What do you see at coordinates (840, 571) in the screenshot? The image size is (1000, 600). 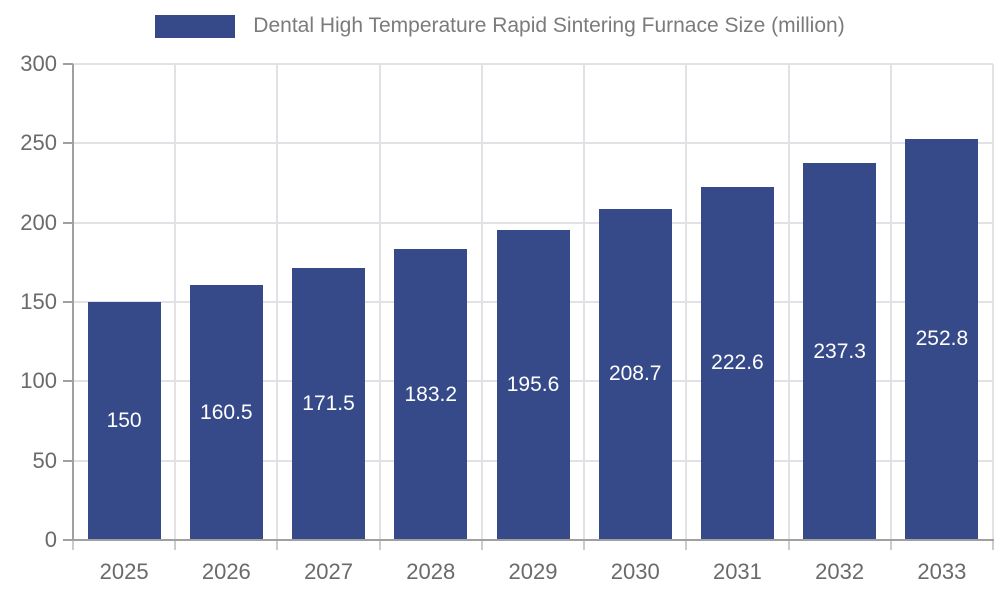 I see `x-axis-tick-label: 2032` at bounding box center [840, 571].